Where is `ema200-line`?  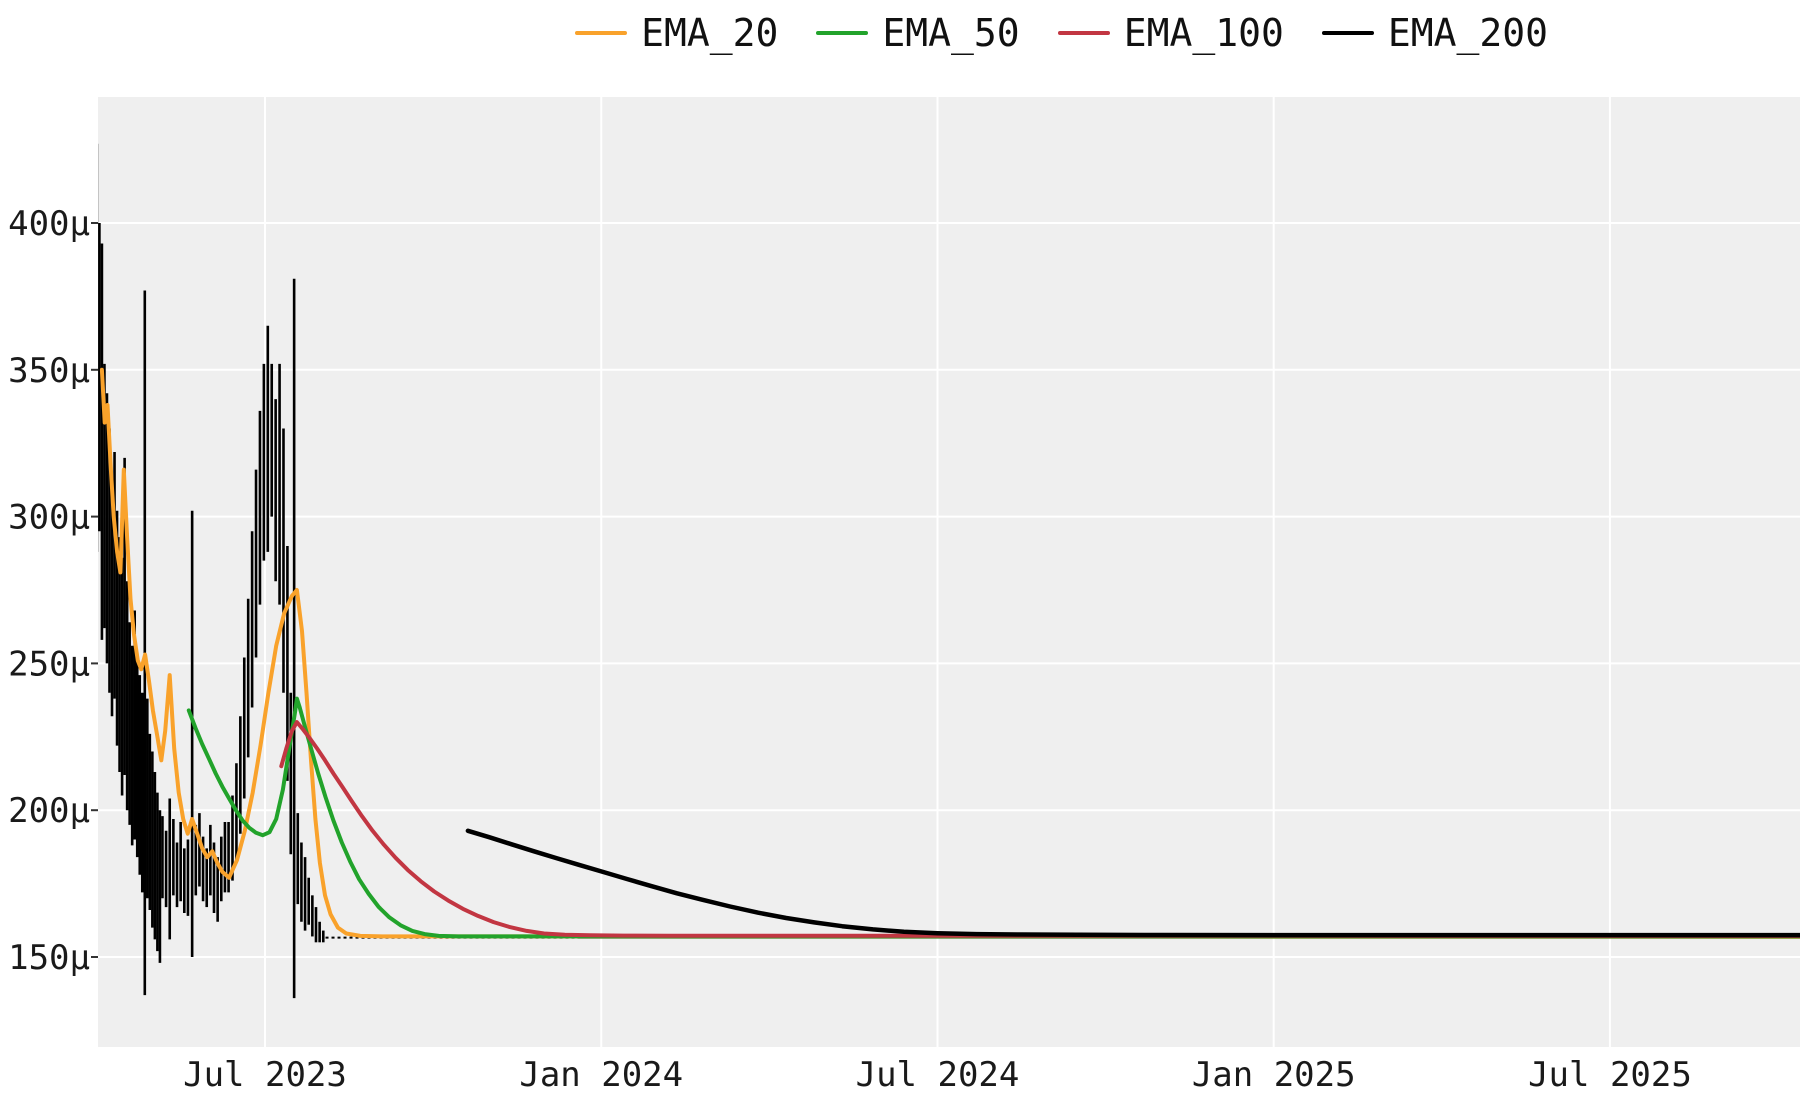 ema200-line is located at coordinates (1132, 883).